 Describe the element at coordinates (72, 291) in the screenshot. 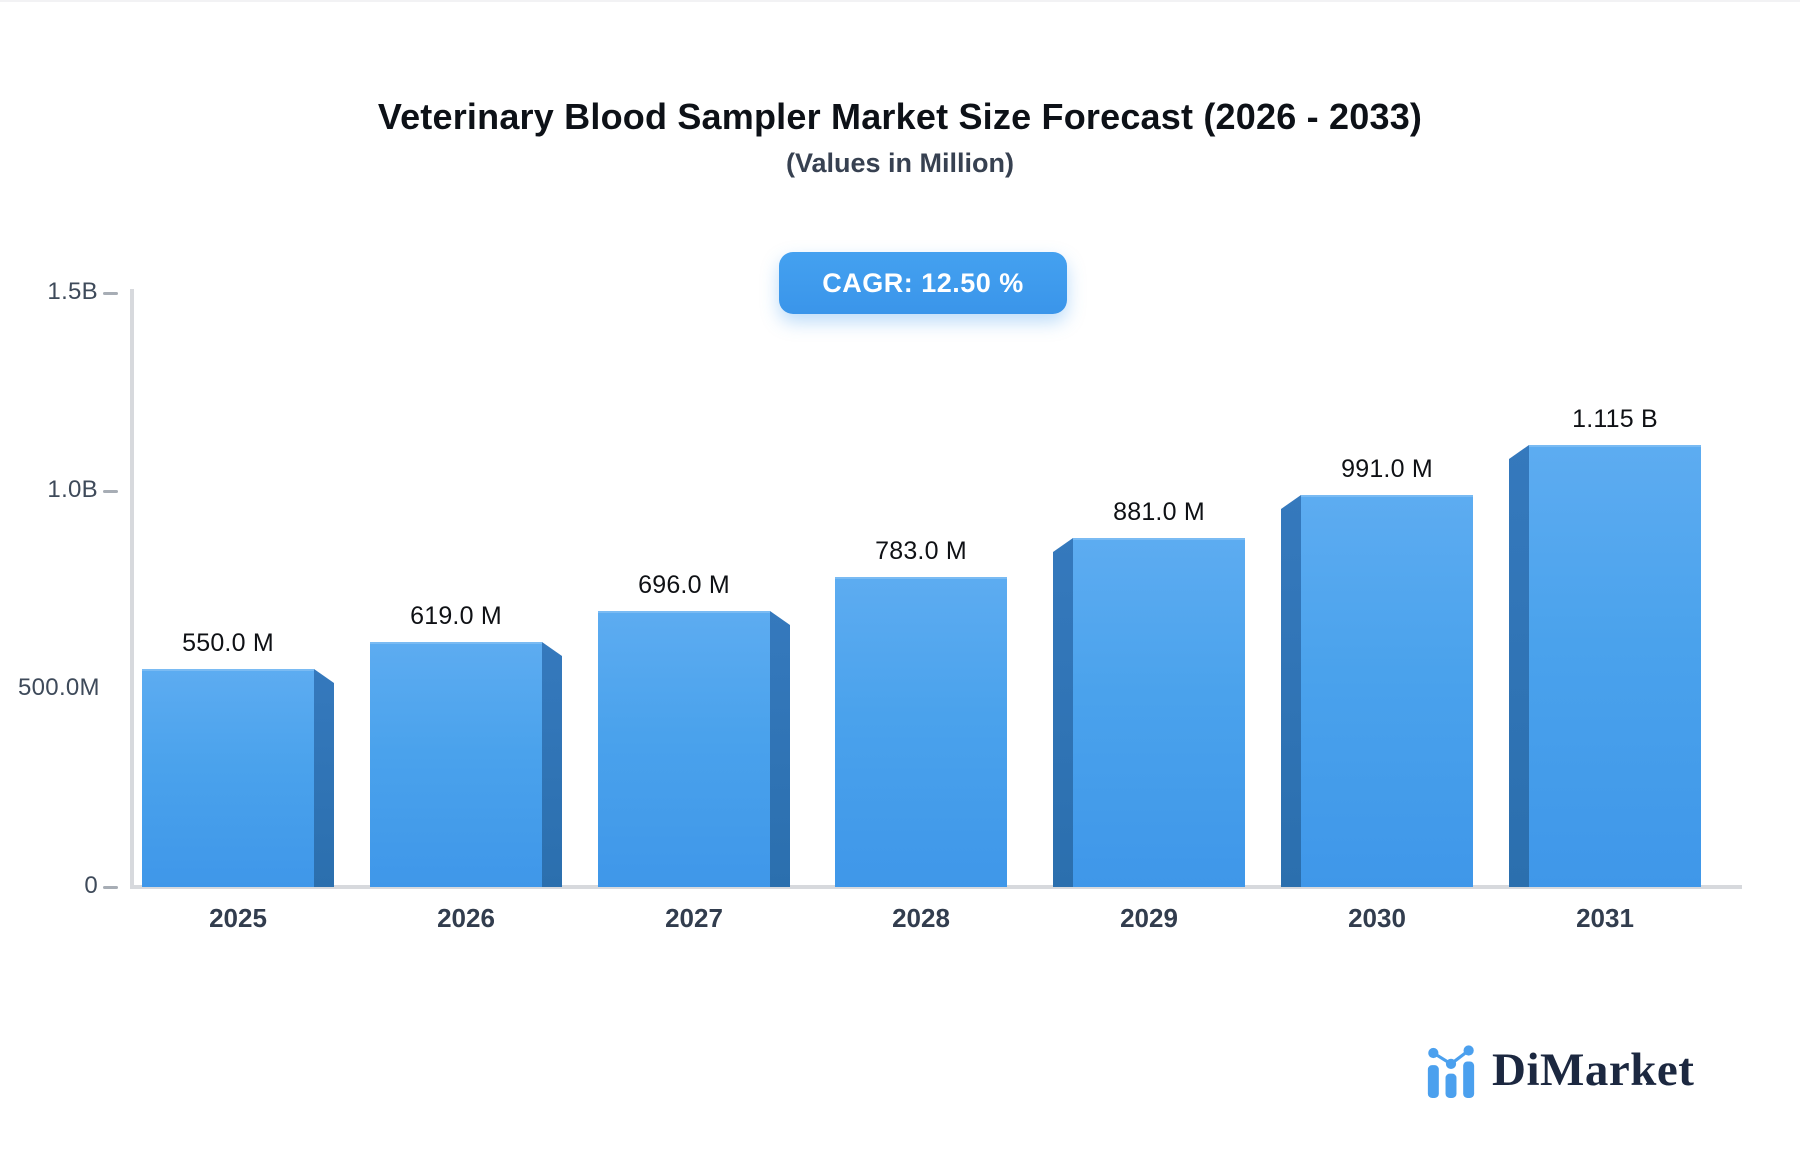

I see `y-axis-tick-label: 1.5B` at that location.